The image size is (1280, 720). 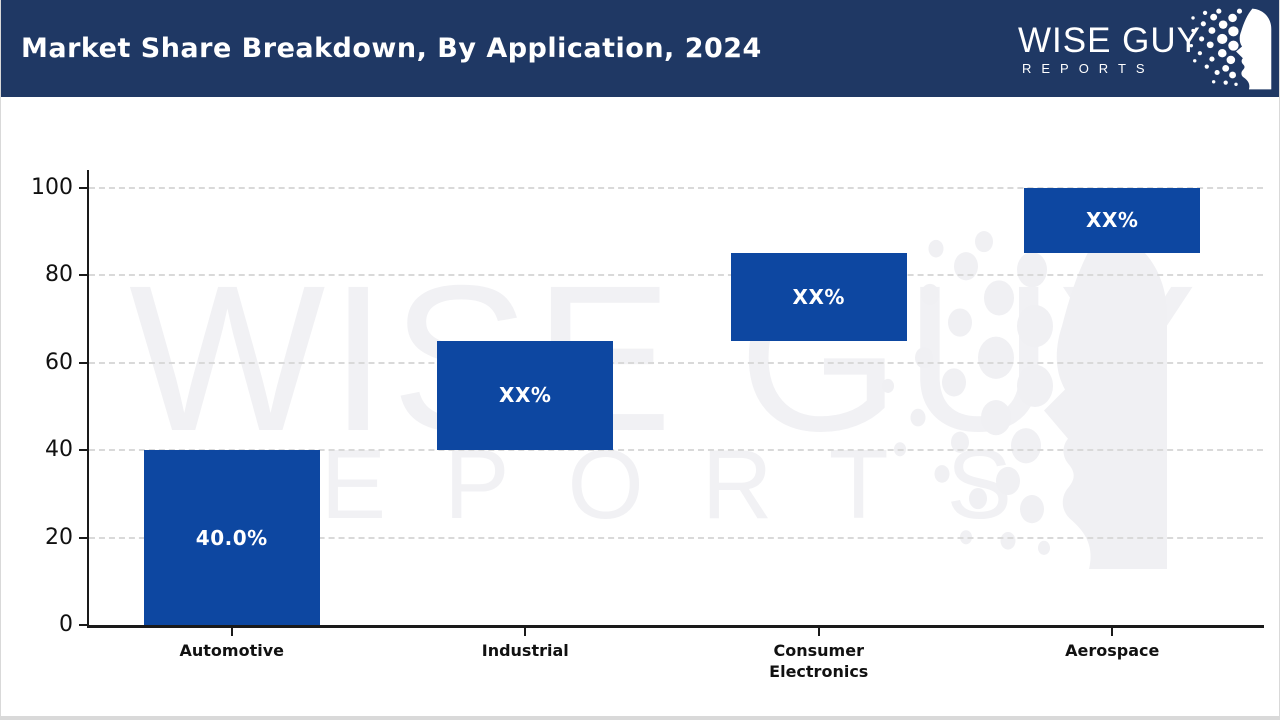 What do you see at coordinates (59, 362) in the screenshot?
I see `y-tick-label: 60` at bounding box center [59, 362].